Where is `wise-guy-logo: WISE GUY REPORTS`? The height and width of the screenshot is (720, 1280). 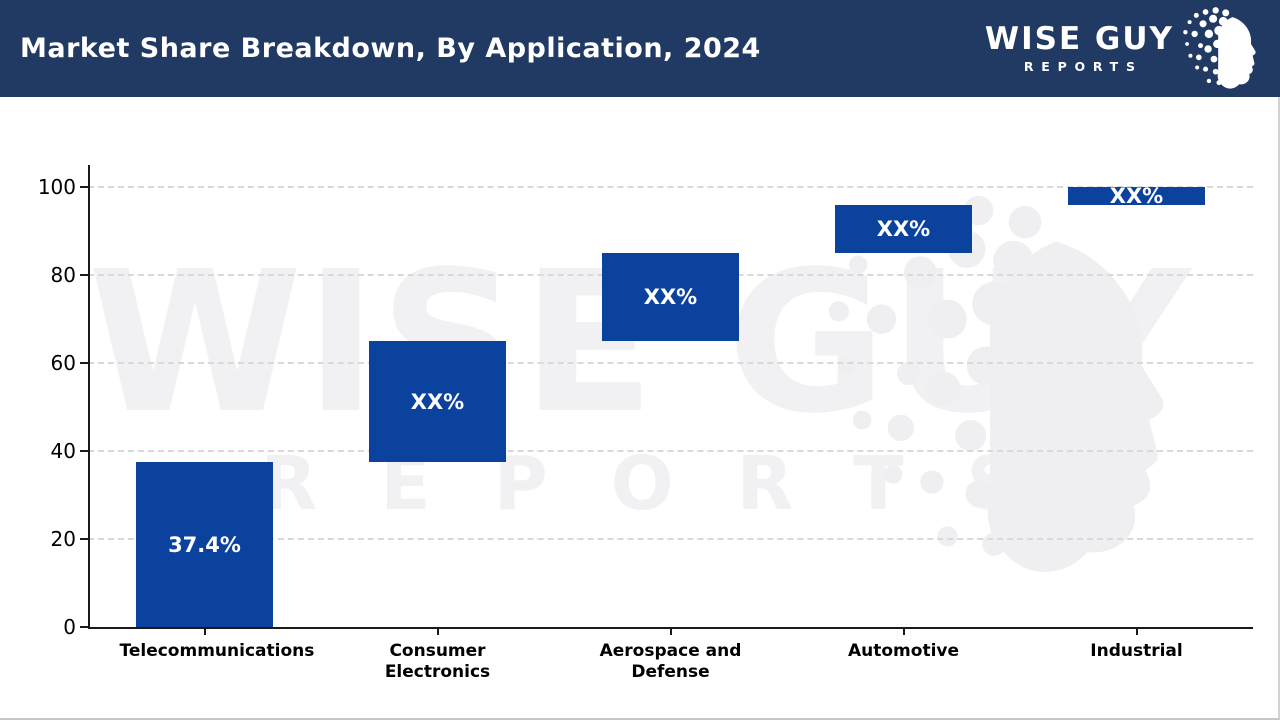 wise-guy-logo: WISE GUY REPORTS is located at coordinates (1132, 49).